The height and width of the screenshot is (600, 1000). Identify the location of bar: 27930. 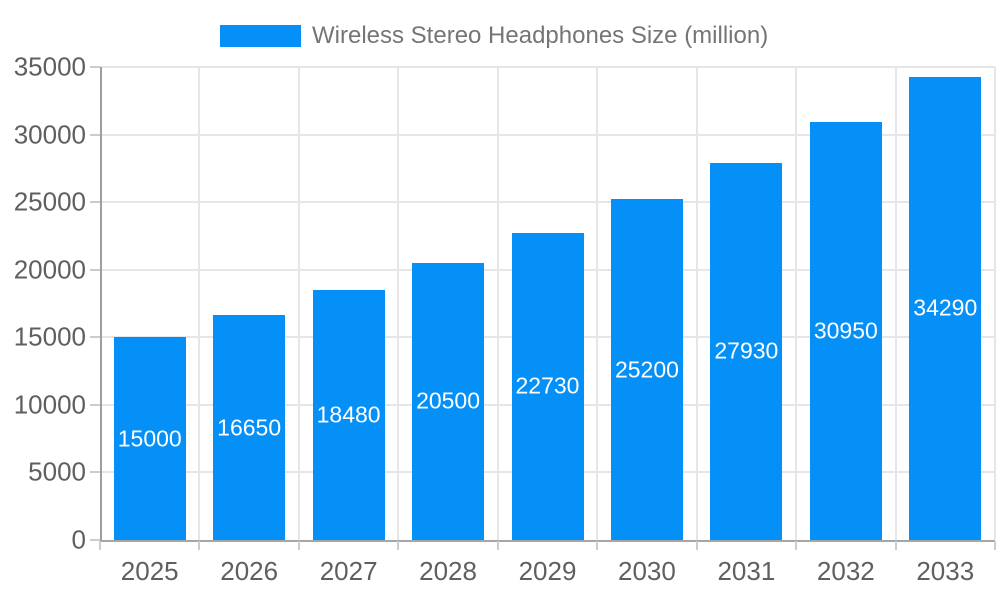
(746, 351).